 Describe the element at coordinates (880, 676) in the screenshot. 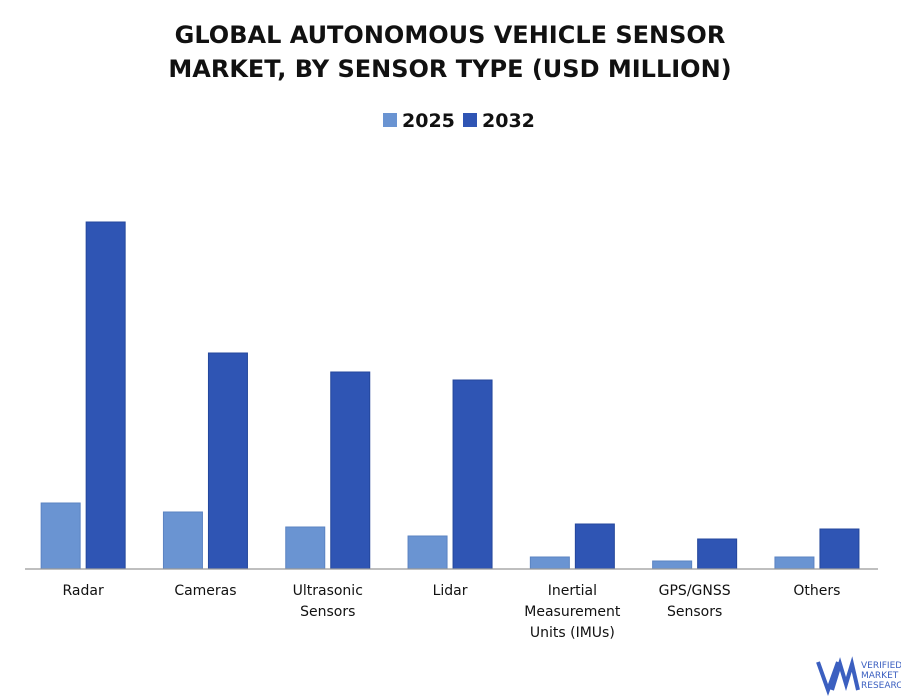

I see `logo-text: MARKET` at that location.